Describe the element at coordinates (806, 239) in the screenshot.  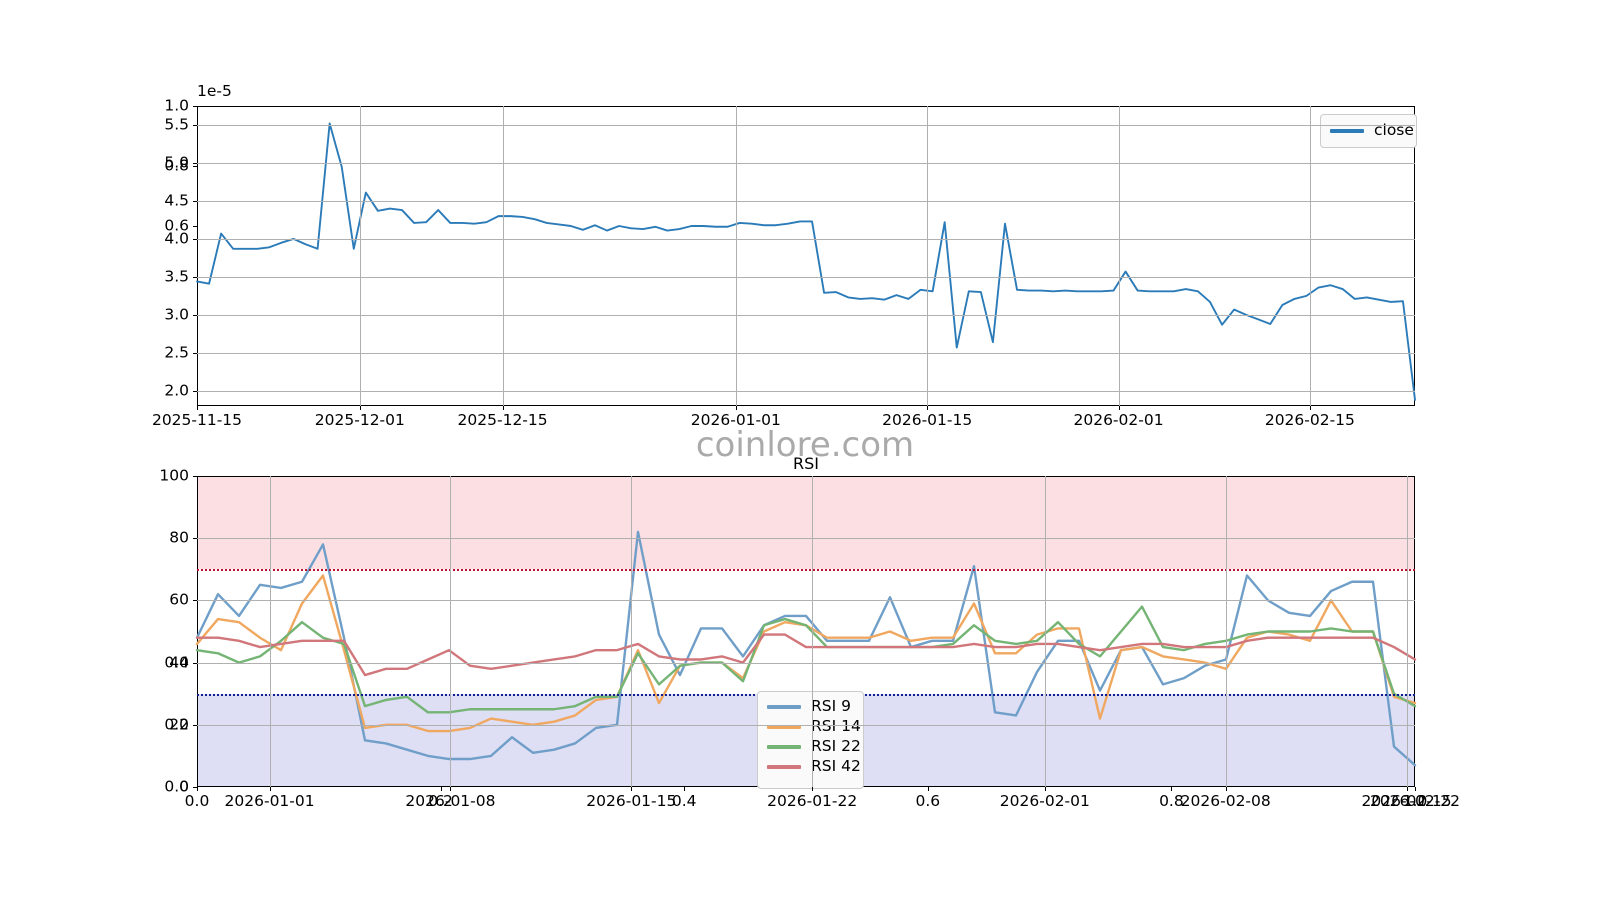
I see `price-gridline-y-4.0` at that location.